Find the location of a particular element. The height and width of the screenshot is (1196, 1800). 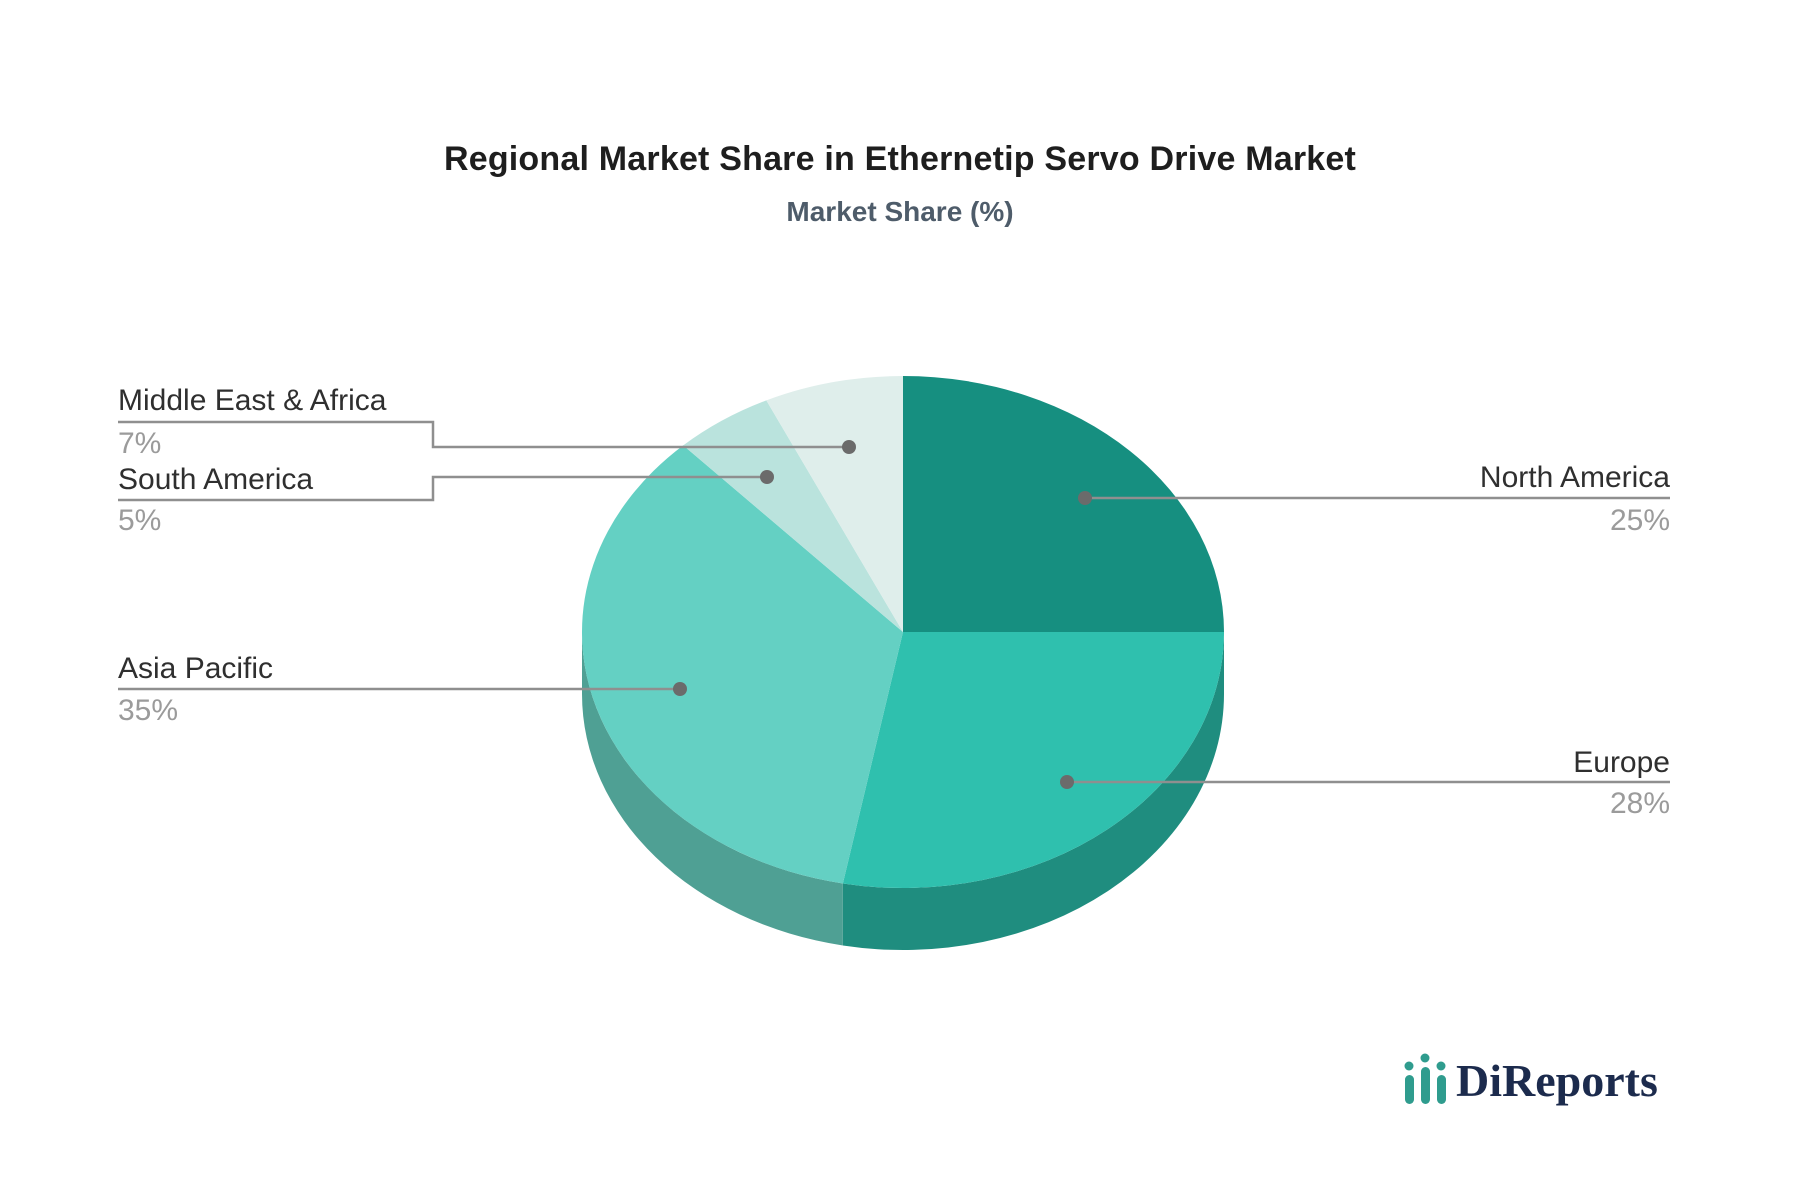

pie-slice-south-america is located at coordinates (793, 516).